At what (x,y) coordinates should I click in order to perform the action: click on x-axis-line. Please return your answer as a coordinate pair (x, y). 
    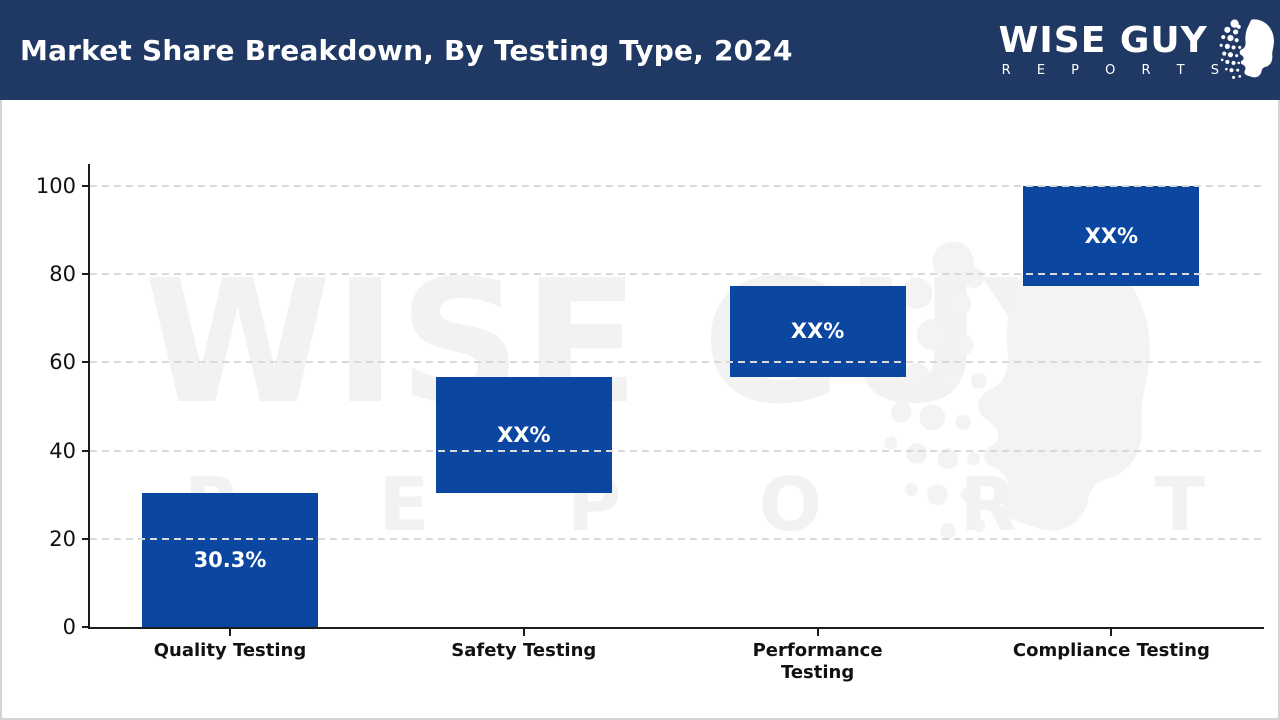
    Looking at the image, I should click on (676, 628).